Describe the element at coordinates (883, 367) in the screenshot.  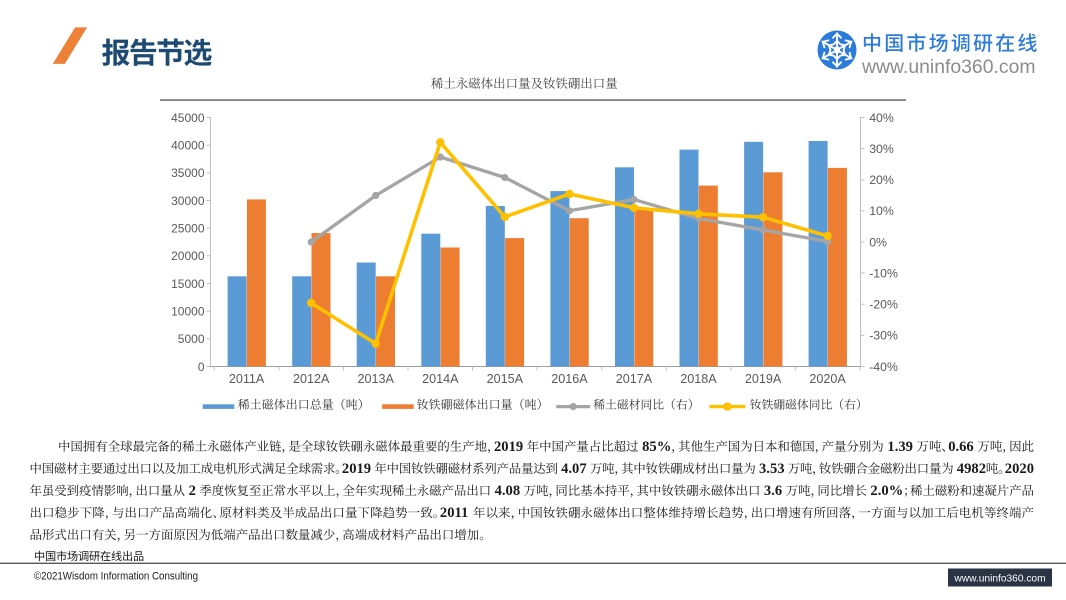
I see `svg-text: -40%` at that location.